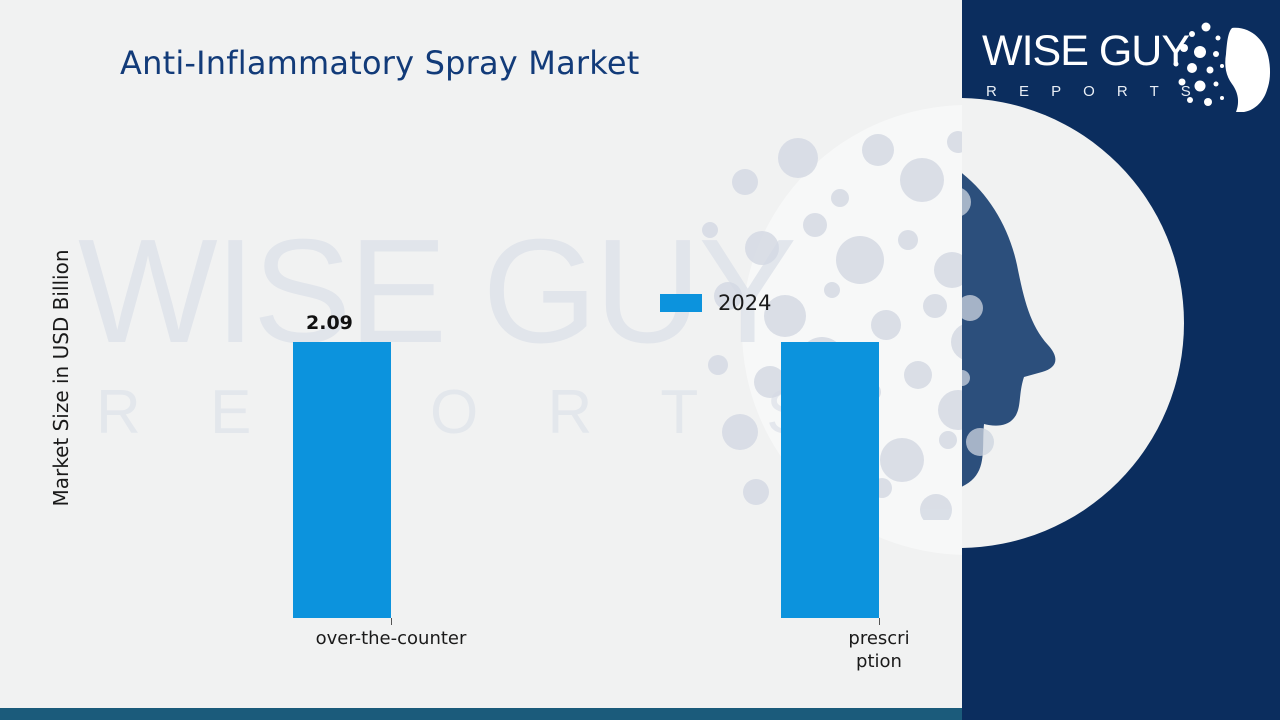 This screenshot has height=720, width=1280. I want to click on category-label-prescription: prescri ption, so click(879, 650).